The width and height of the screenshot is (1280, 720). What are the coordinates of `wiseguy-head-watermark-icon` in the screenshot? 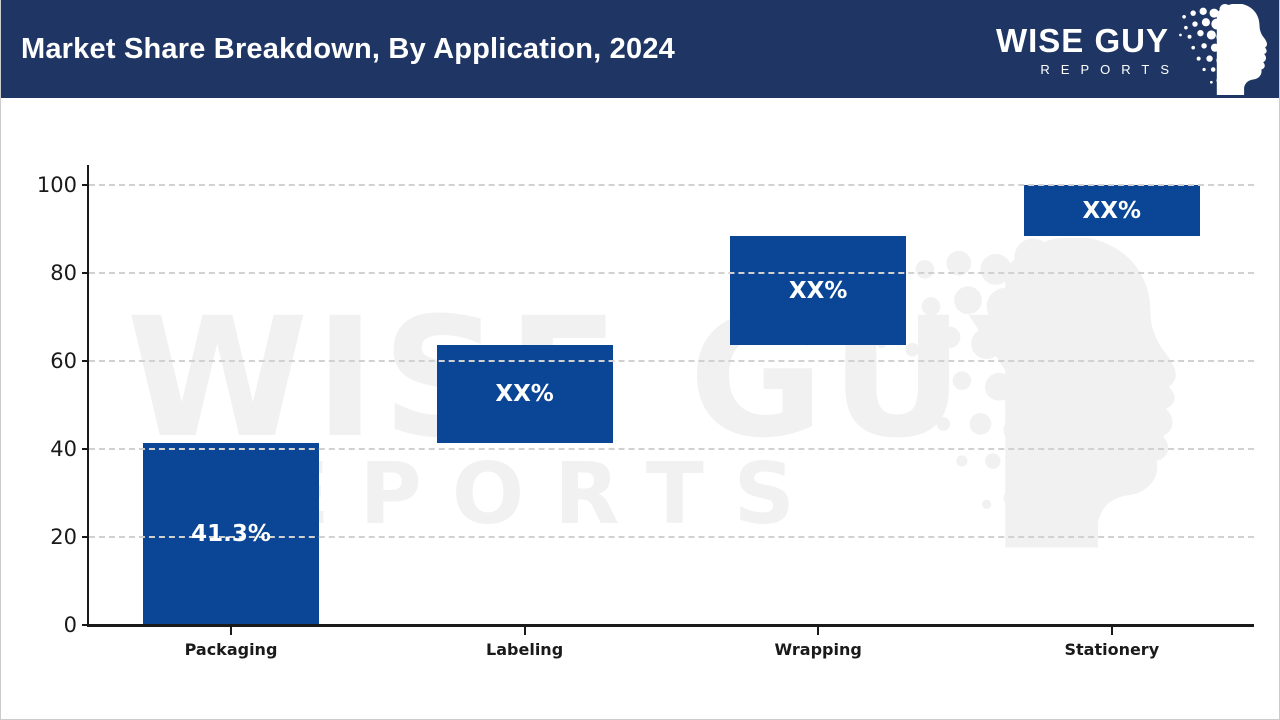 It's located at (1026, 393).